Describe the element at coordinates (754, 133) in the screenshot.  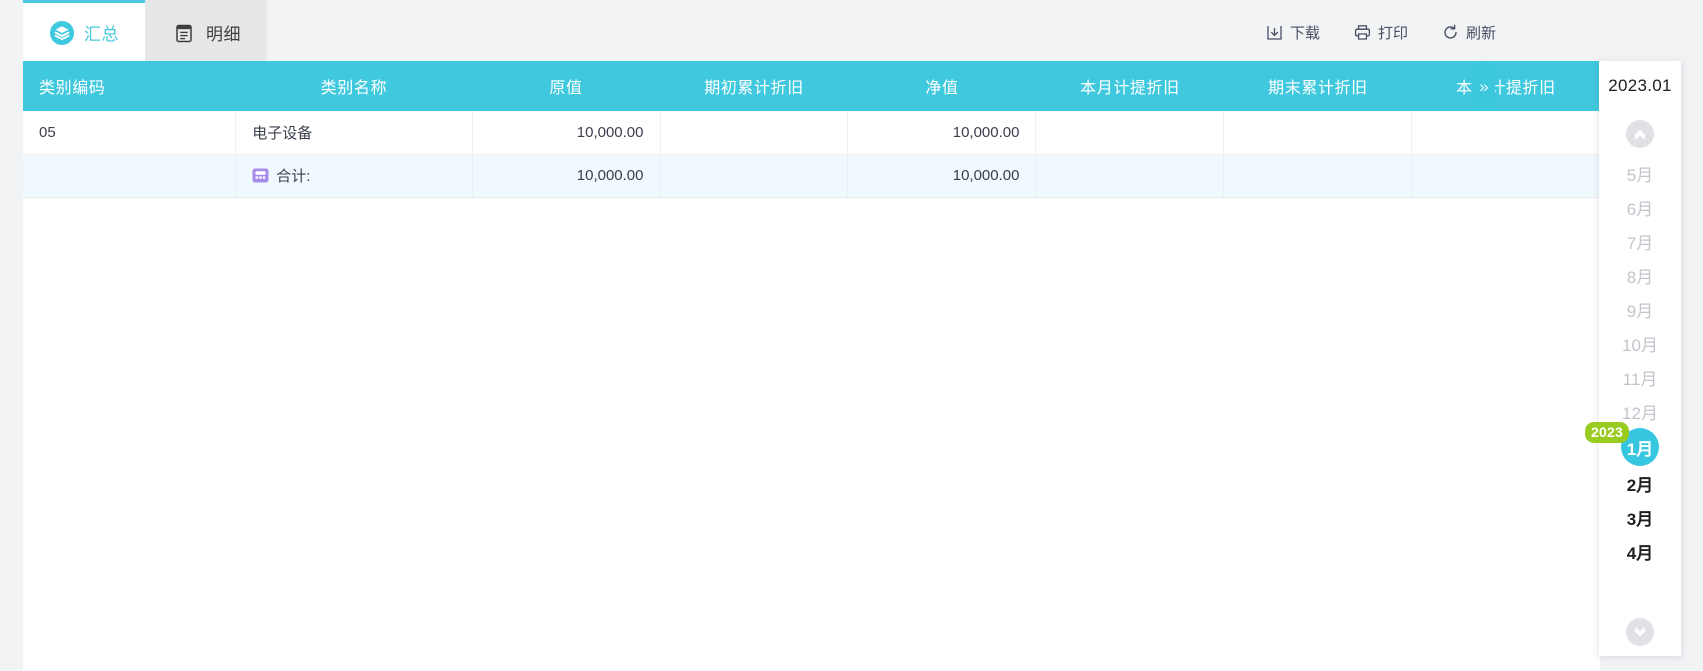
I see `cell-begin-accum-depr` at that location.